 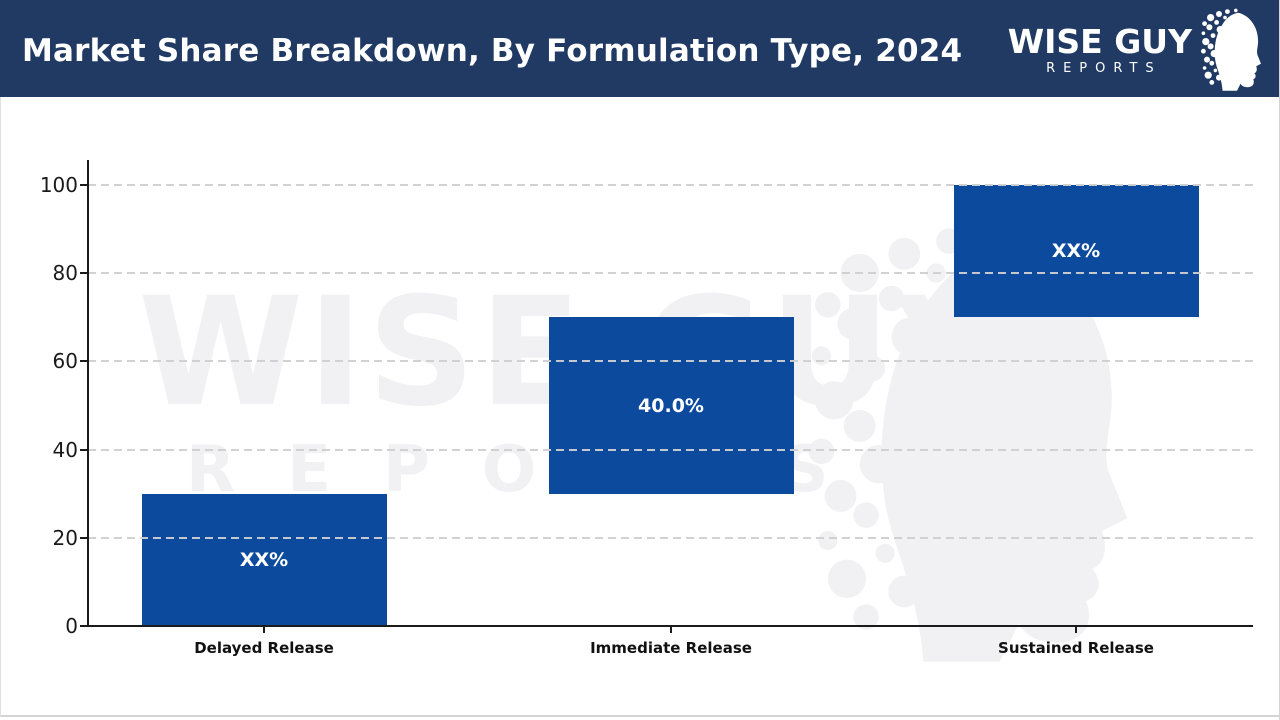 I want to click on image-border-bottom, so click(x=640, y=716).